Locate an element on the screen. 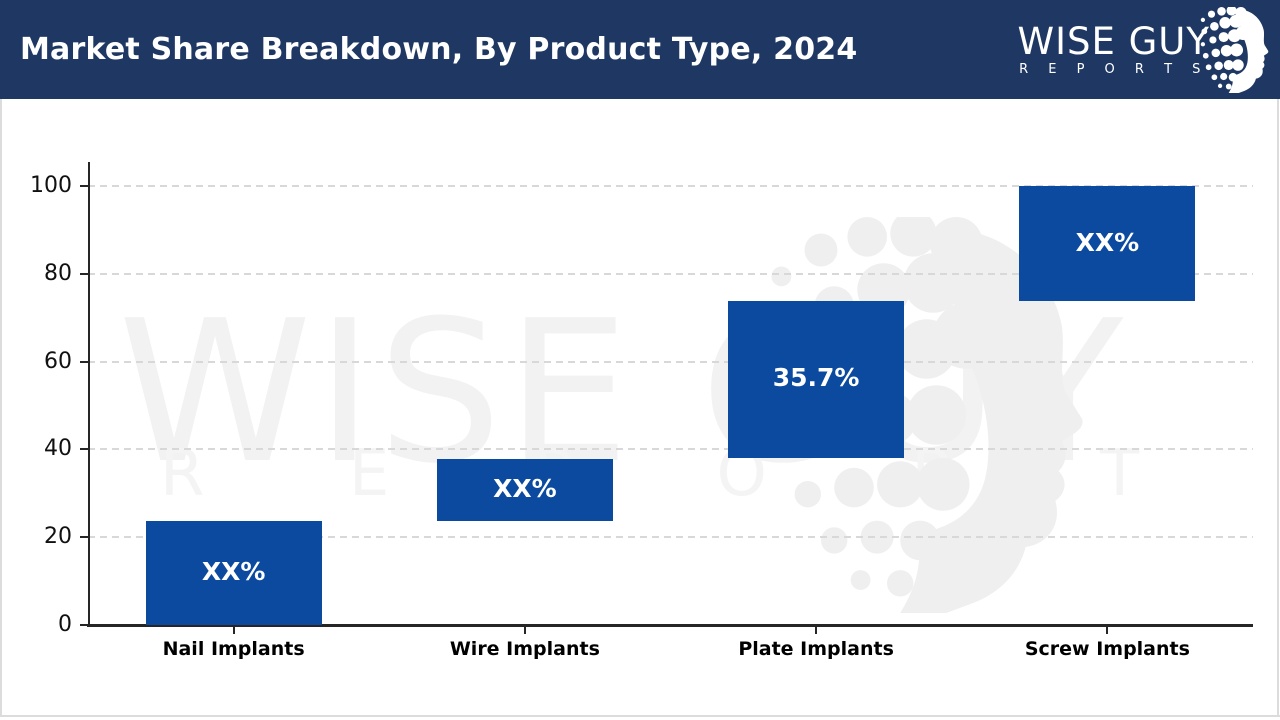  y-tick-label: 60 is located at coordinates (58, 361).